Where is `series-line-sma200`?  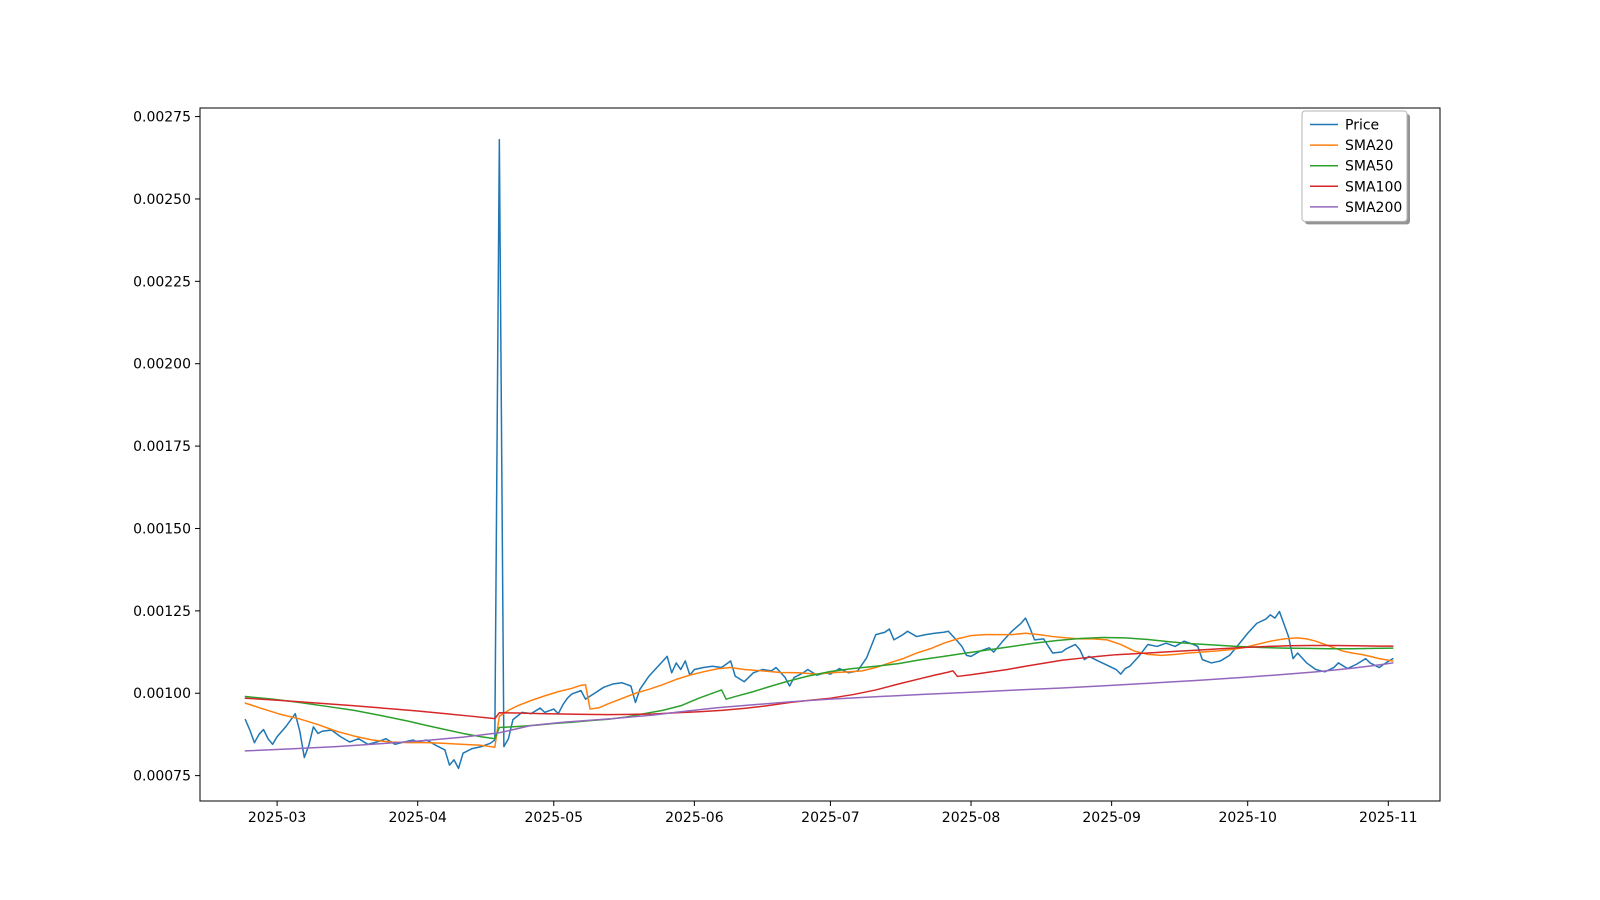 series-line-sma200 is located at coordinates (819, 707).